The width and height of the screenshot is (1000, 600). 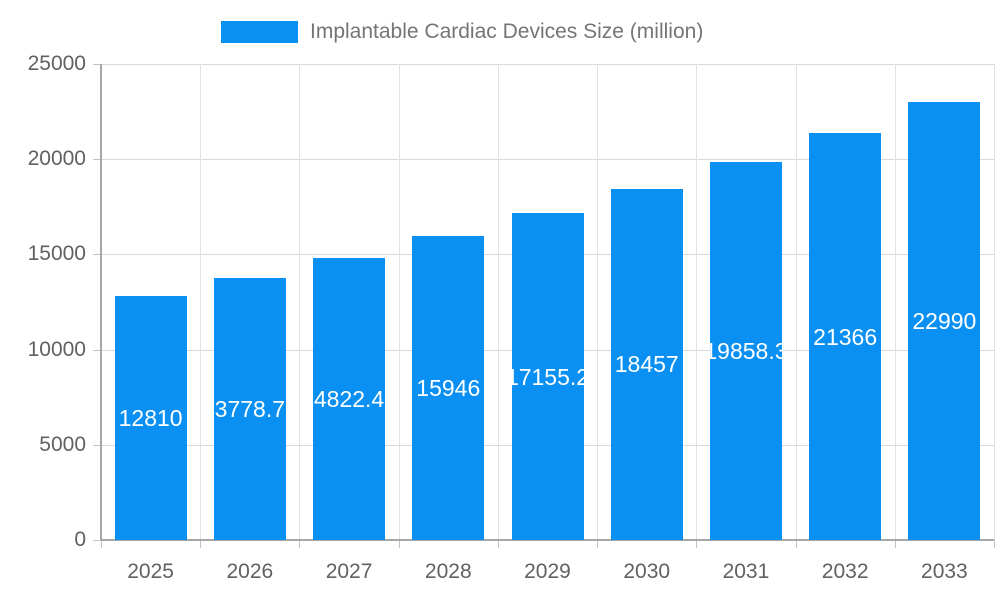 I want to click on bar-2030: 18457, so click(x=646, y=364).